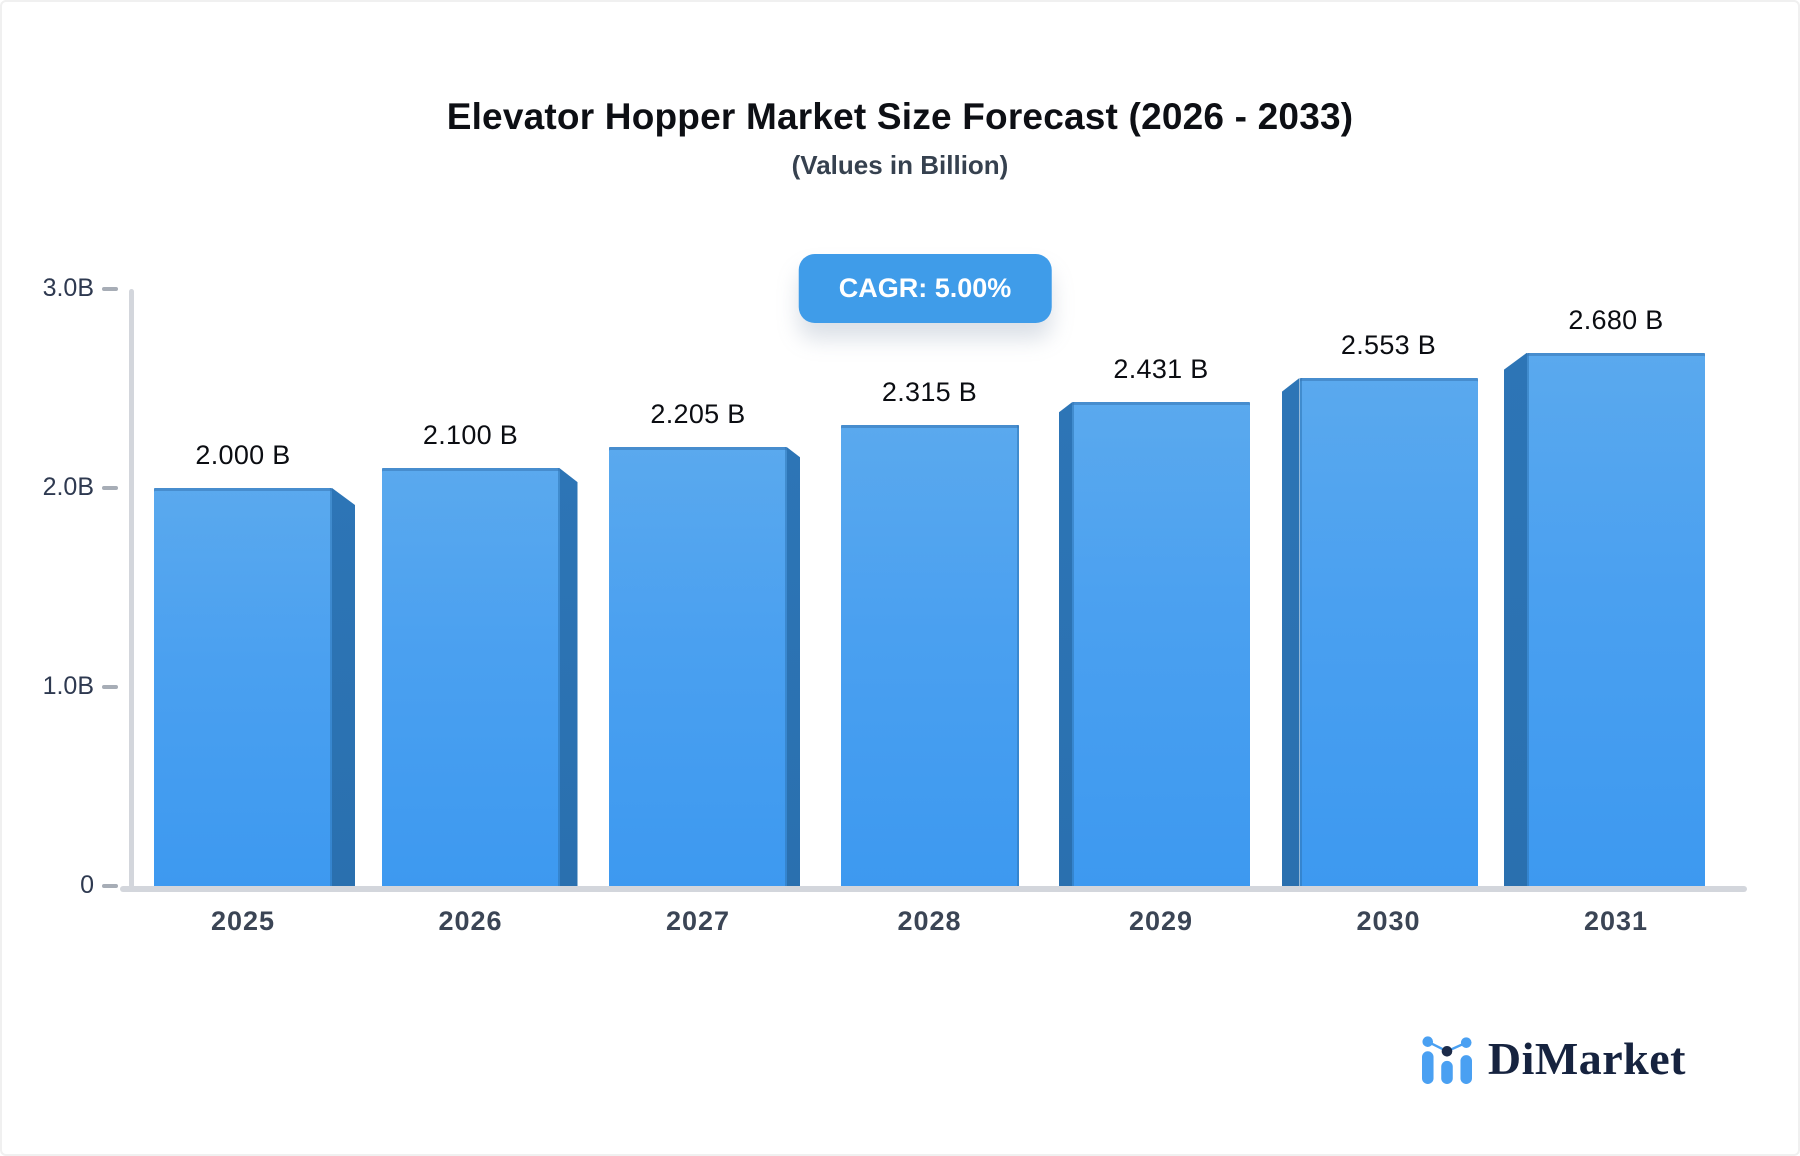 This screenshot has height=1156, width=1800. What do you see at coordinates (243, 455) in the screenshot?
I see `bar-value-label: 2.000 B` at bounding box center [243, 455].